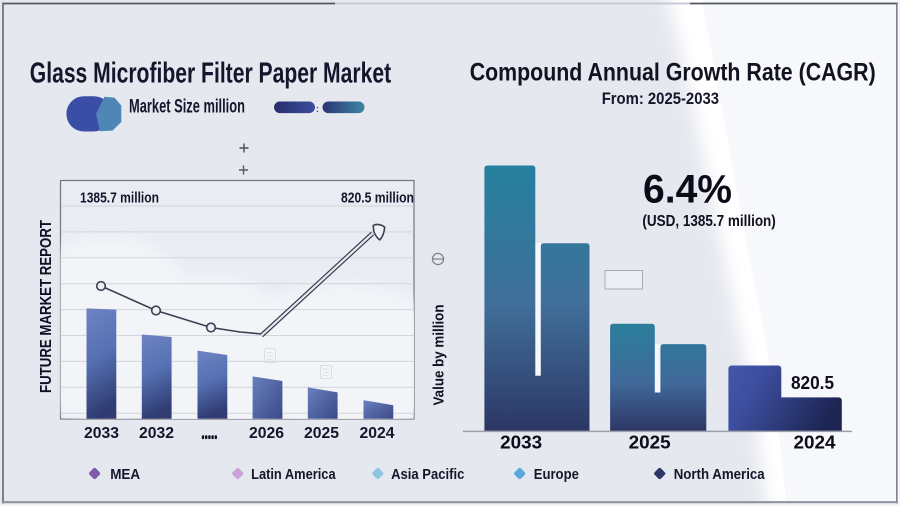 Image resolution: width=900 pixels, height=506 pixels. What do you see at coordinates (266, 433) in the screenshot?
I see `svg-text: 2026` at bounding box center [266, 433].